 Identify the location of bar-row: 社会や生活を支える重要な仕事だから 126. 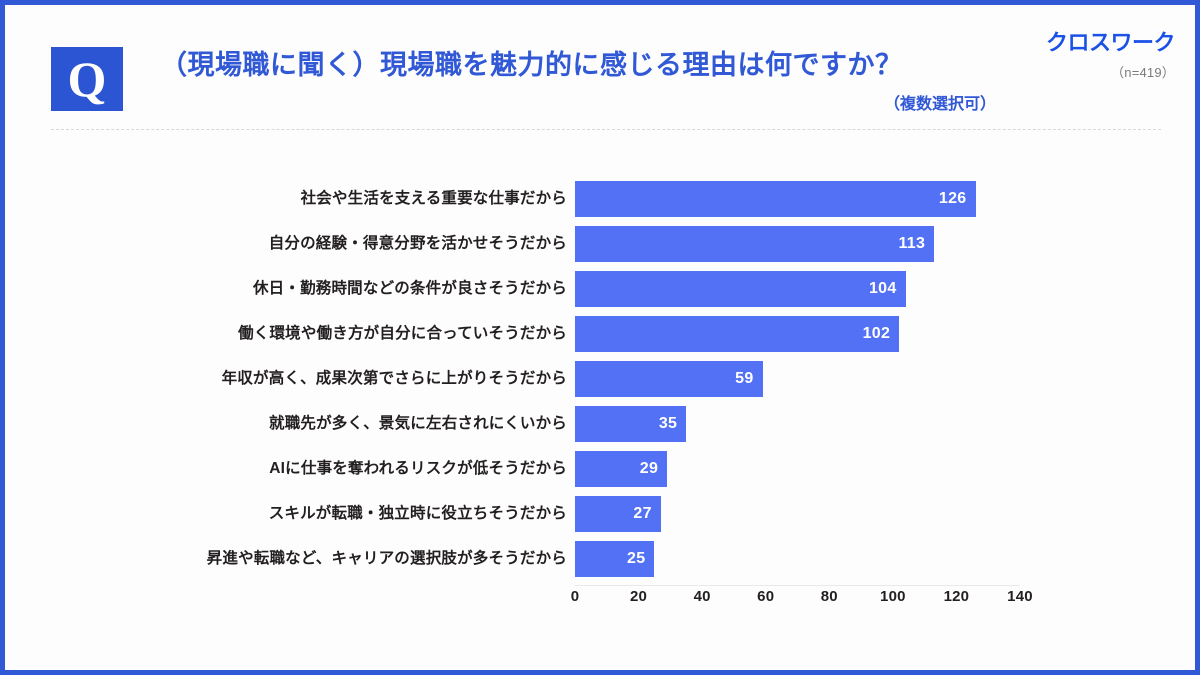
(600, 199).